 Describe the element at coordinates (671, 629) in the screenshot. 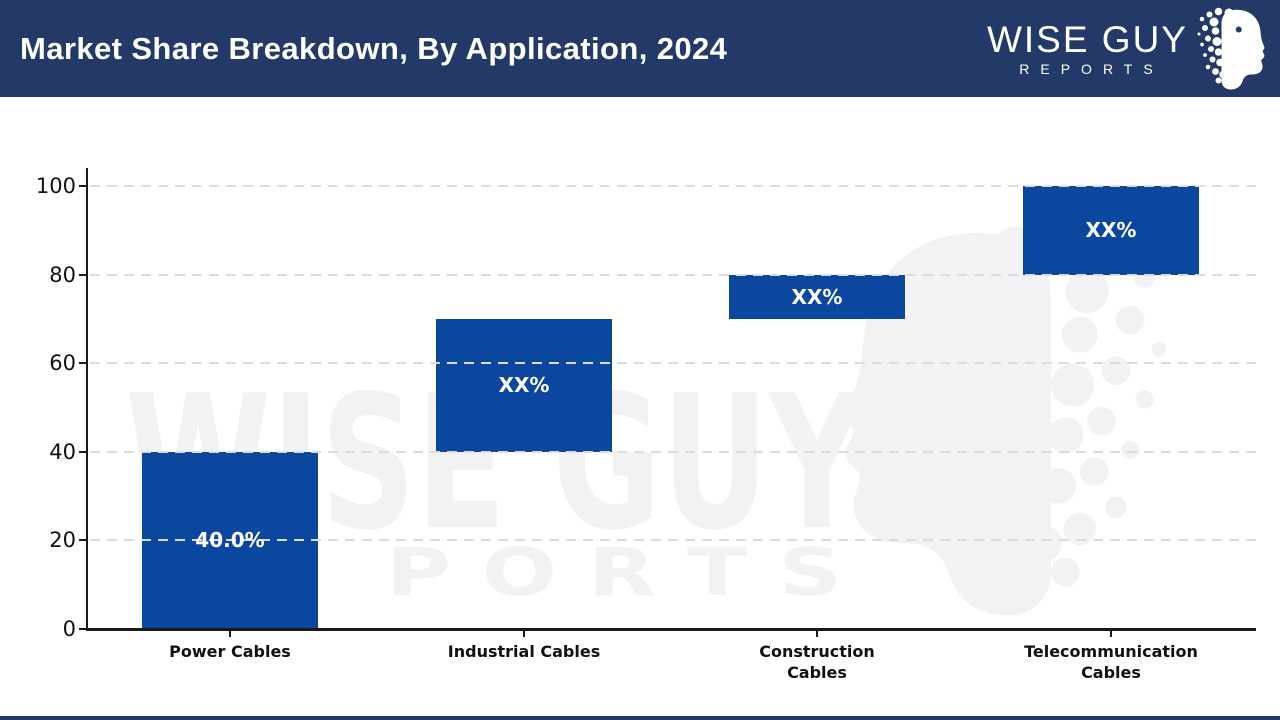

I see `x-axis` at that location.